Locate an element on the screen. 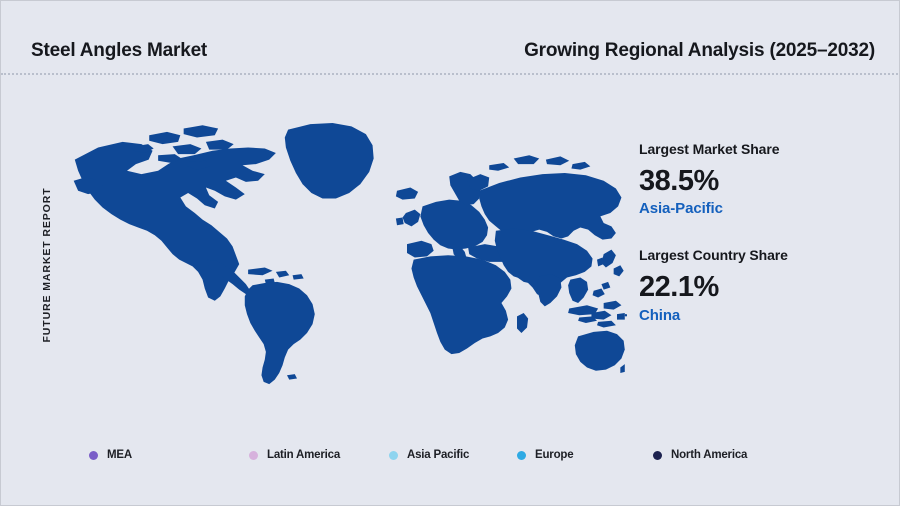 The width and height of the screenshot is (900, 506). falkland-islands is located at coordinates (292, 377).